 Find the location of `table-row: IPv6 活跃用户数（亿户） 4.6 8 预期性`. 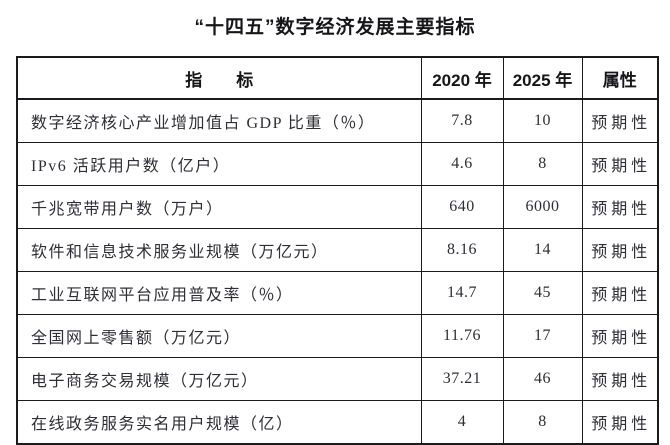

table-row: IPv6 活跃用户数（亿户） 4.6 8 预期性 is located at coordinates (337, 164).